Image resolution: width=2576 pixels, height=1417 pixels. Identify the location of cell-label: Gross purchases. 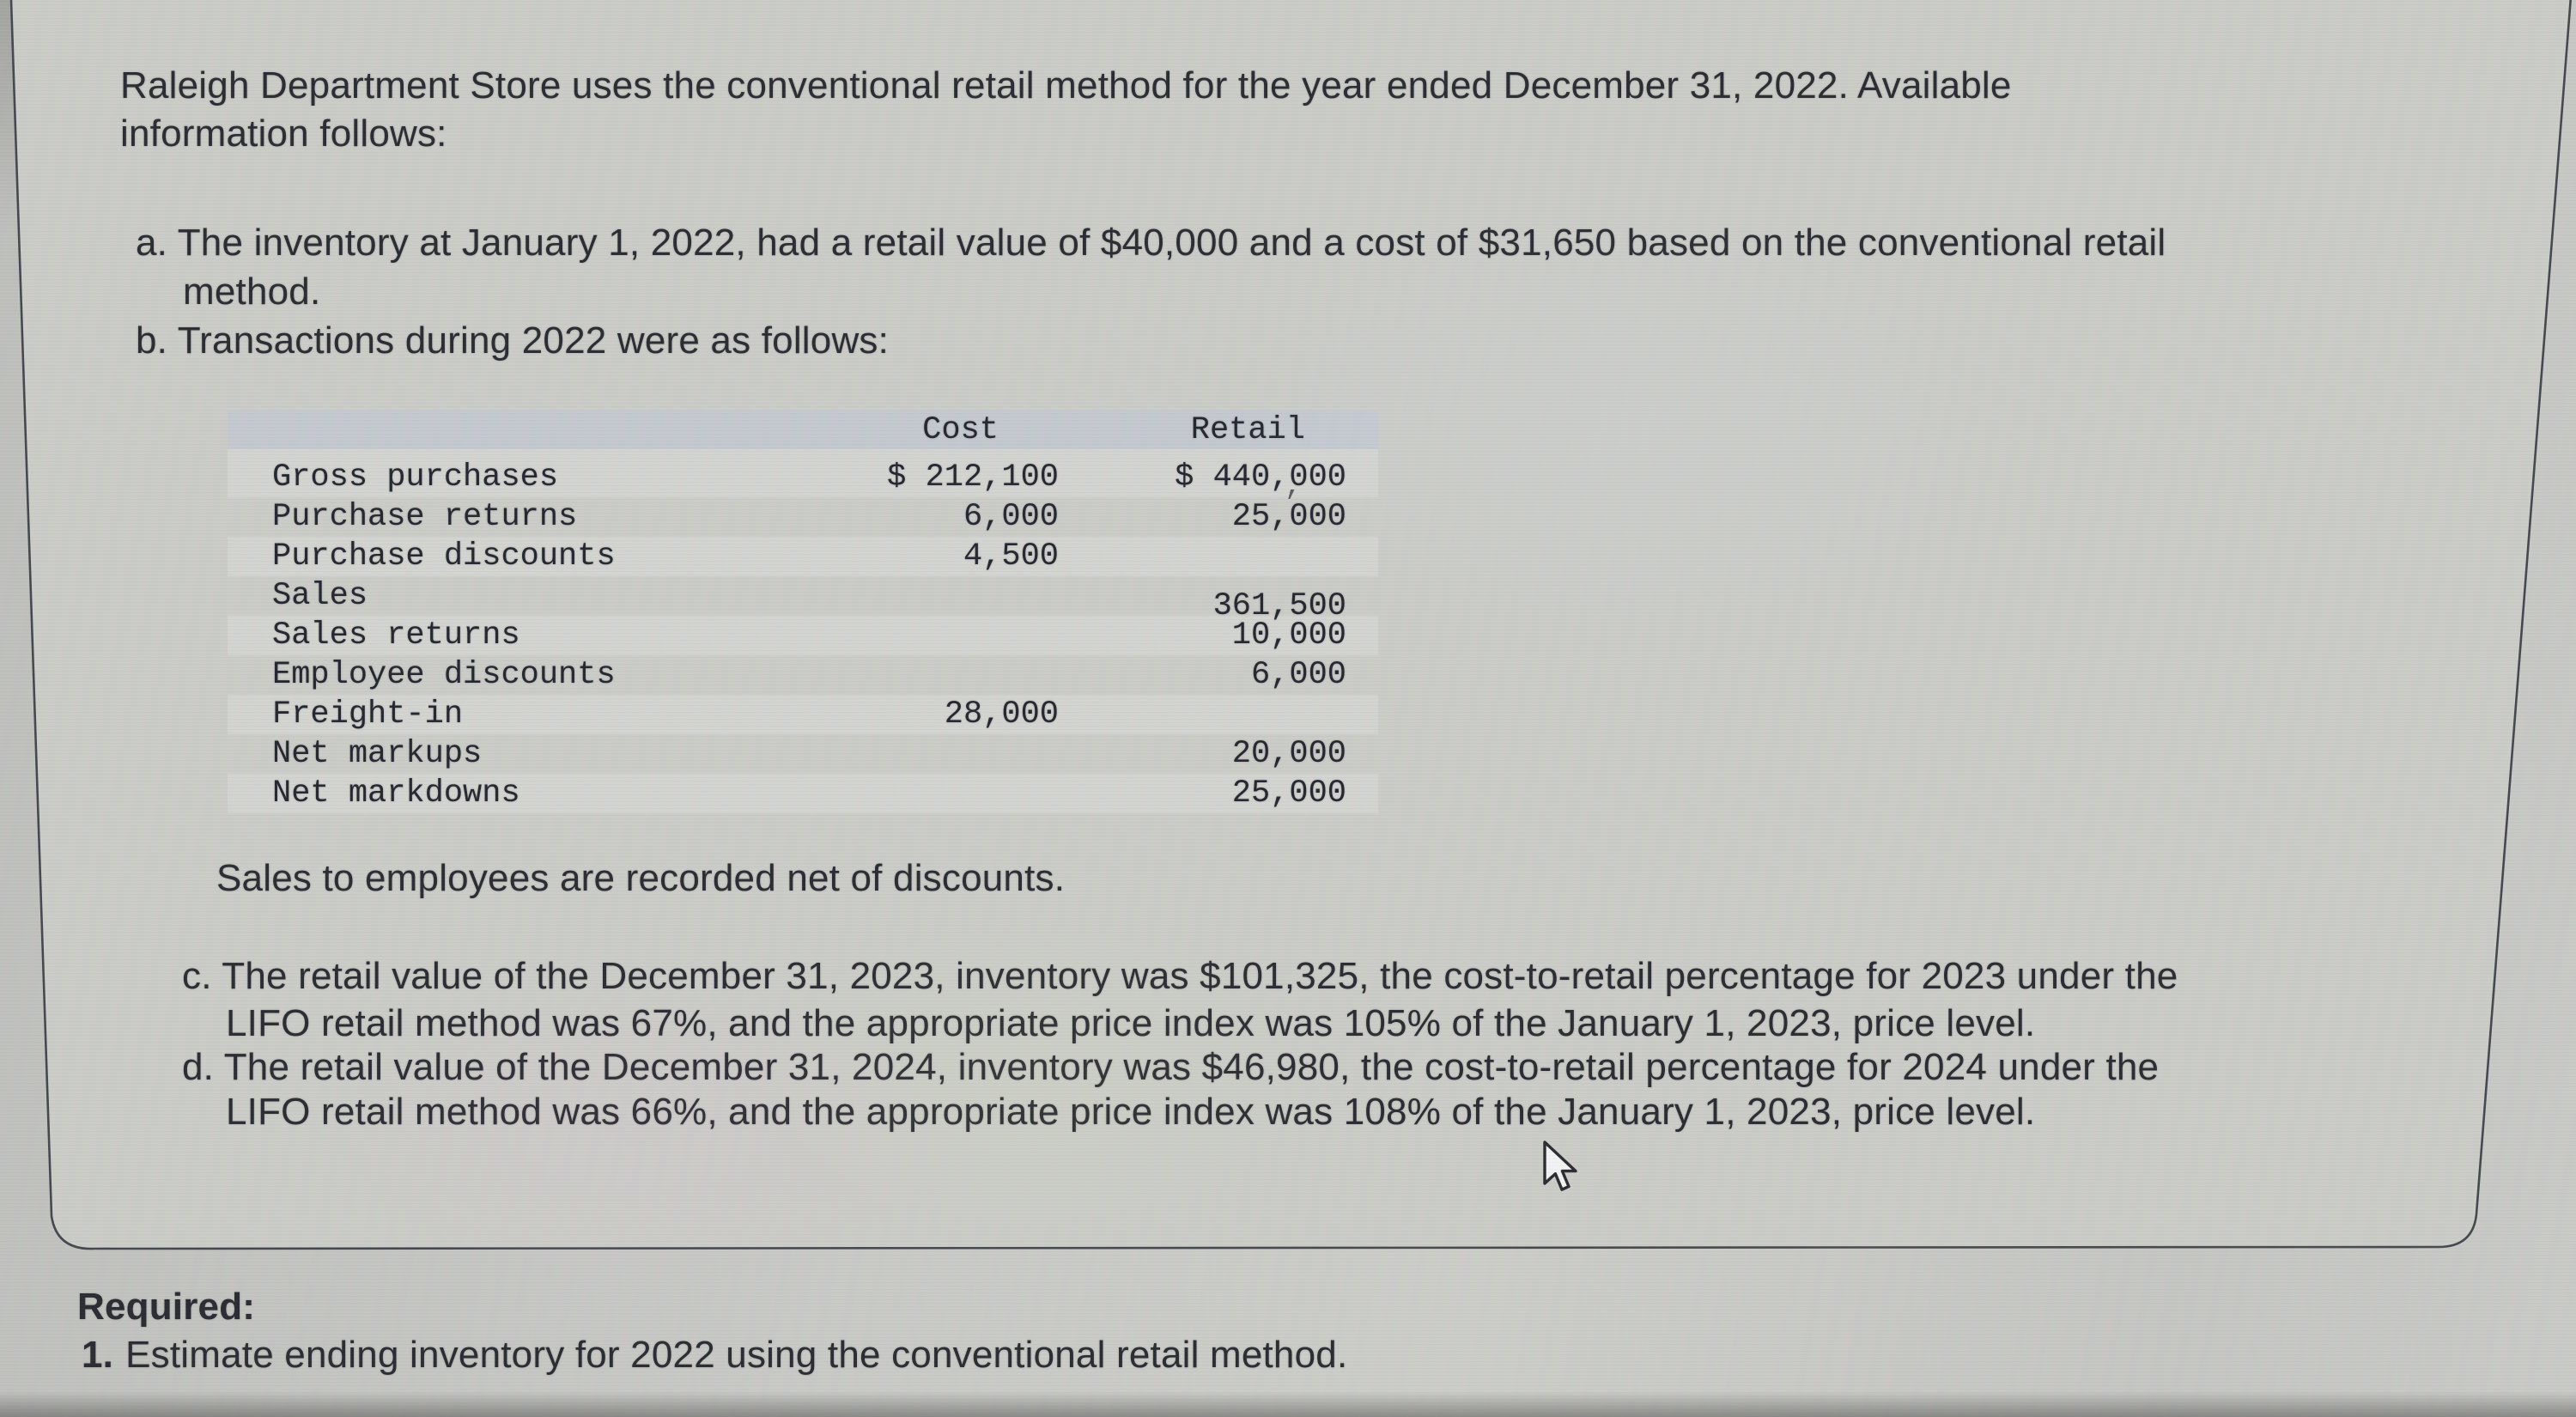
(415, 477).